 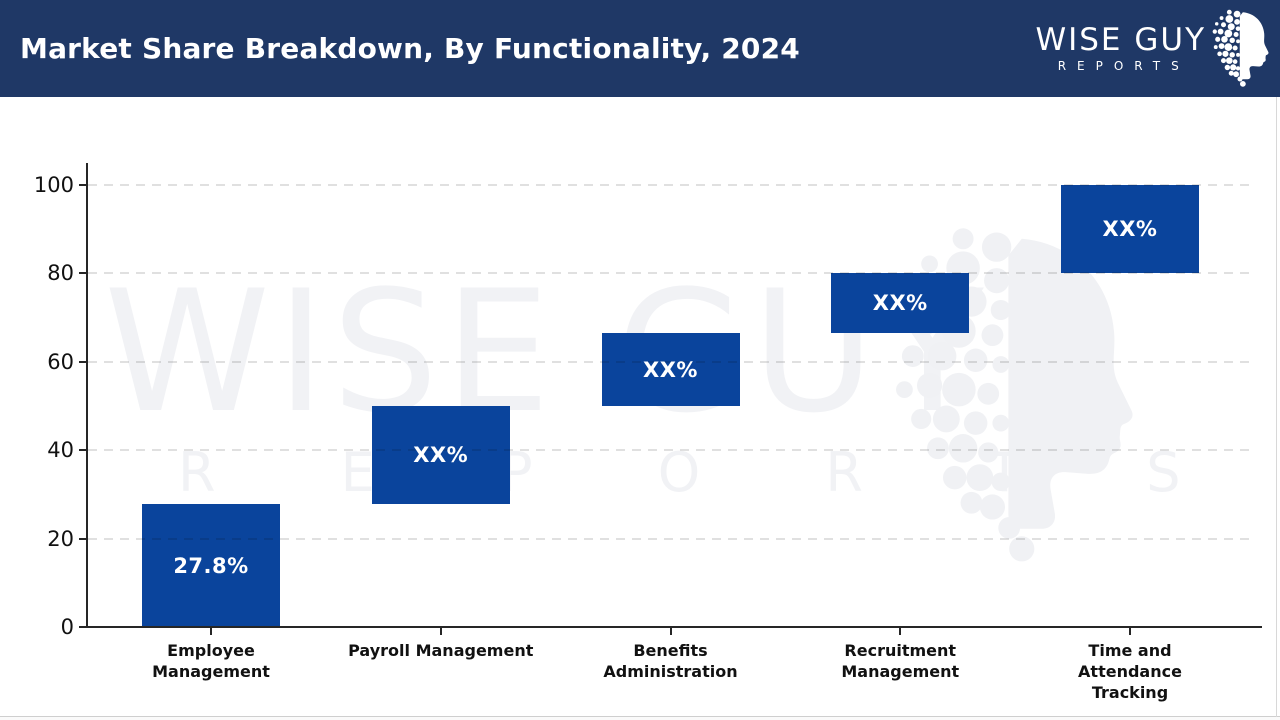 I want to click on y-tick-label: 20, so click(x=60, y=538).